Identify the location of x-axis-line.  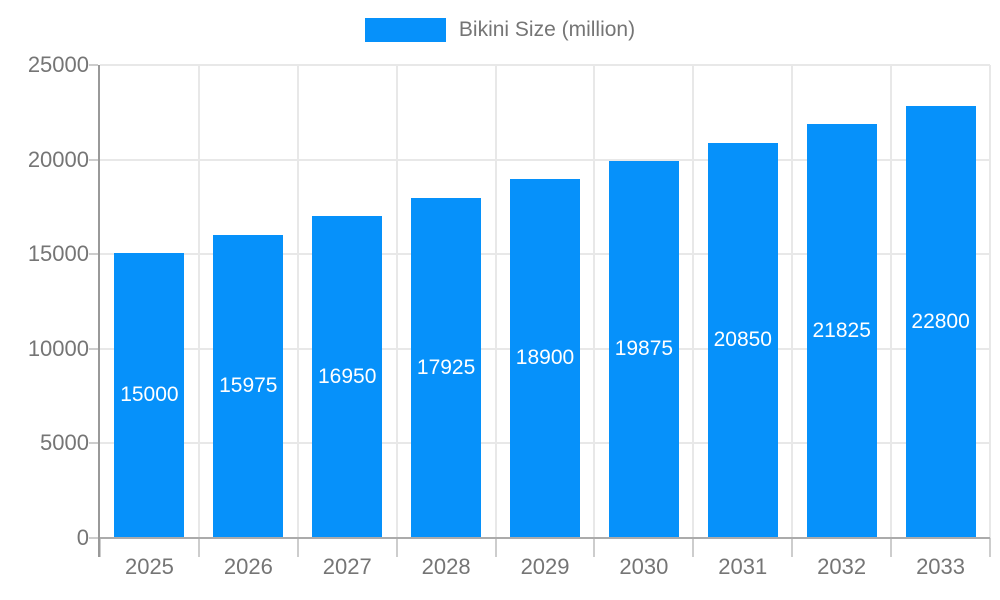
(545, 538).